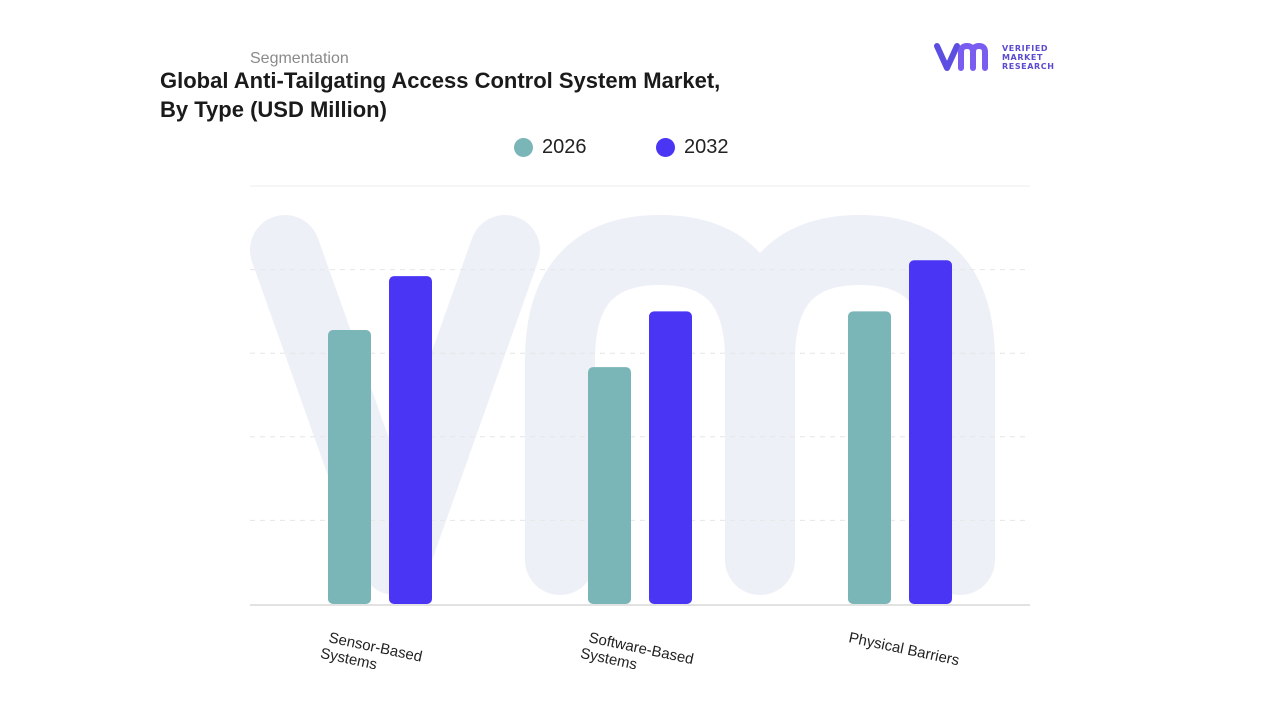  Describe the element at coordinates (299, 58) in the screenshot. I see `segmentation-label: Segmentation` at that location.